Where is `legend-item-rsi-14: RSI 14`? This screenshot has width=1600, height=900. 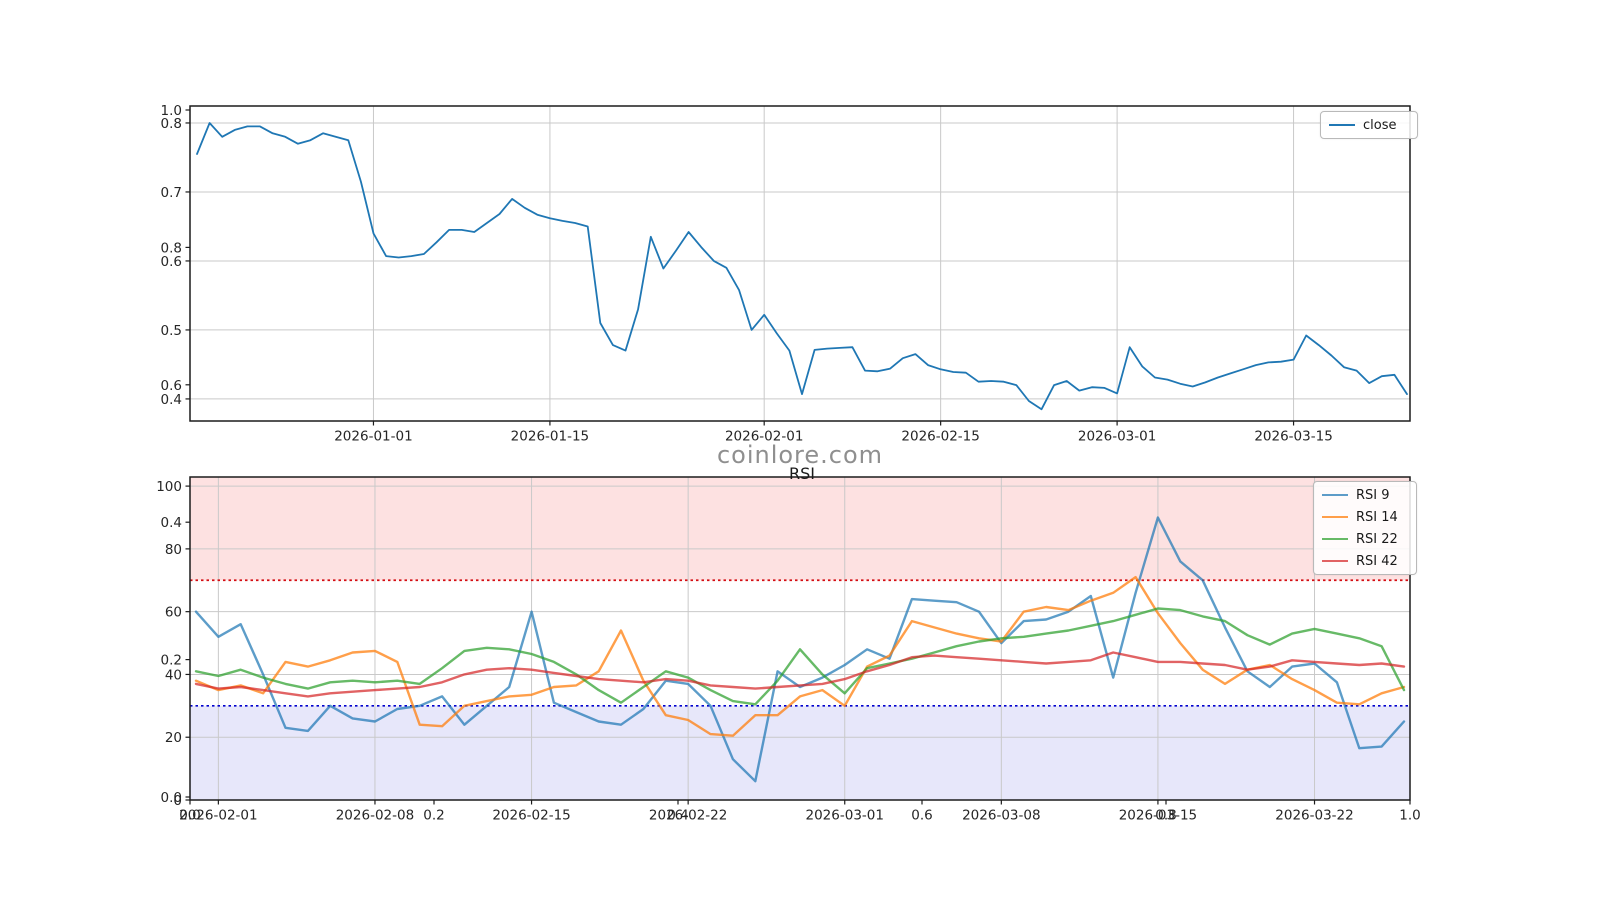 legend-item-rsi-14: RSI 14 is located at coordinates (1364, 517).